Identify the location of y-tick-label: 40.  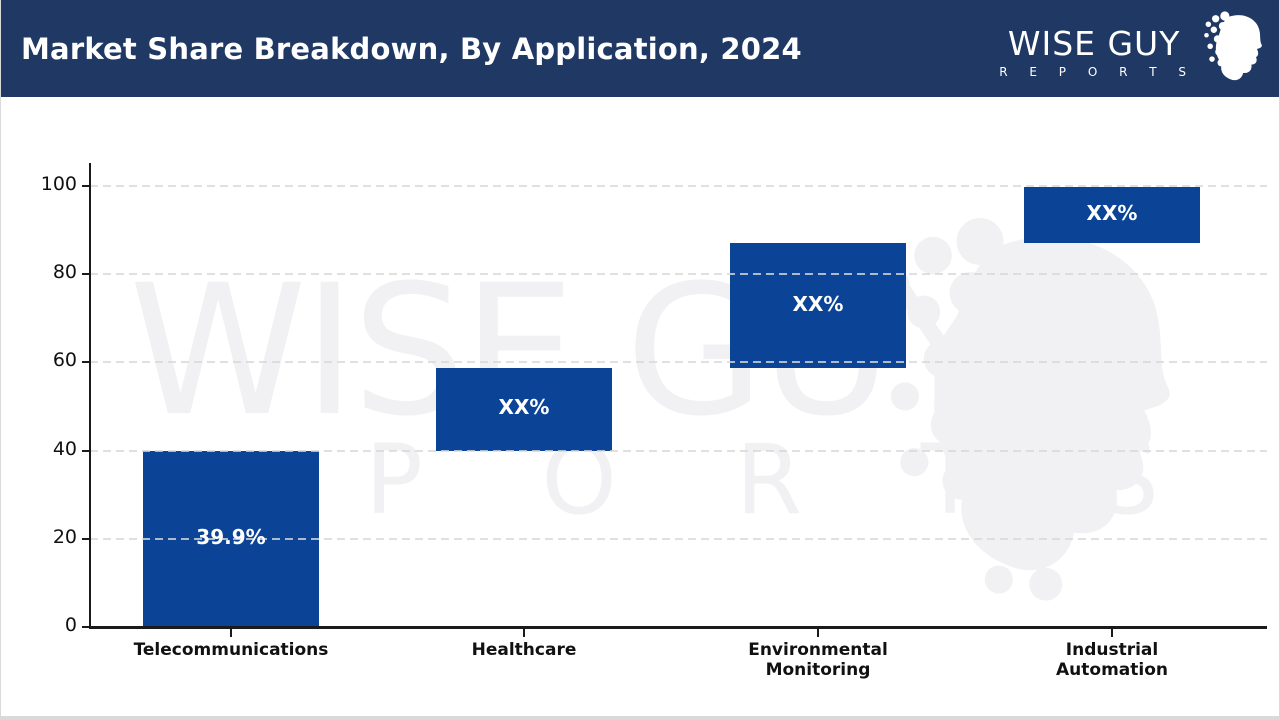
(64, 448).